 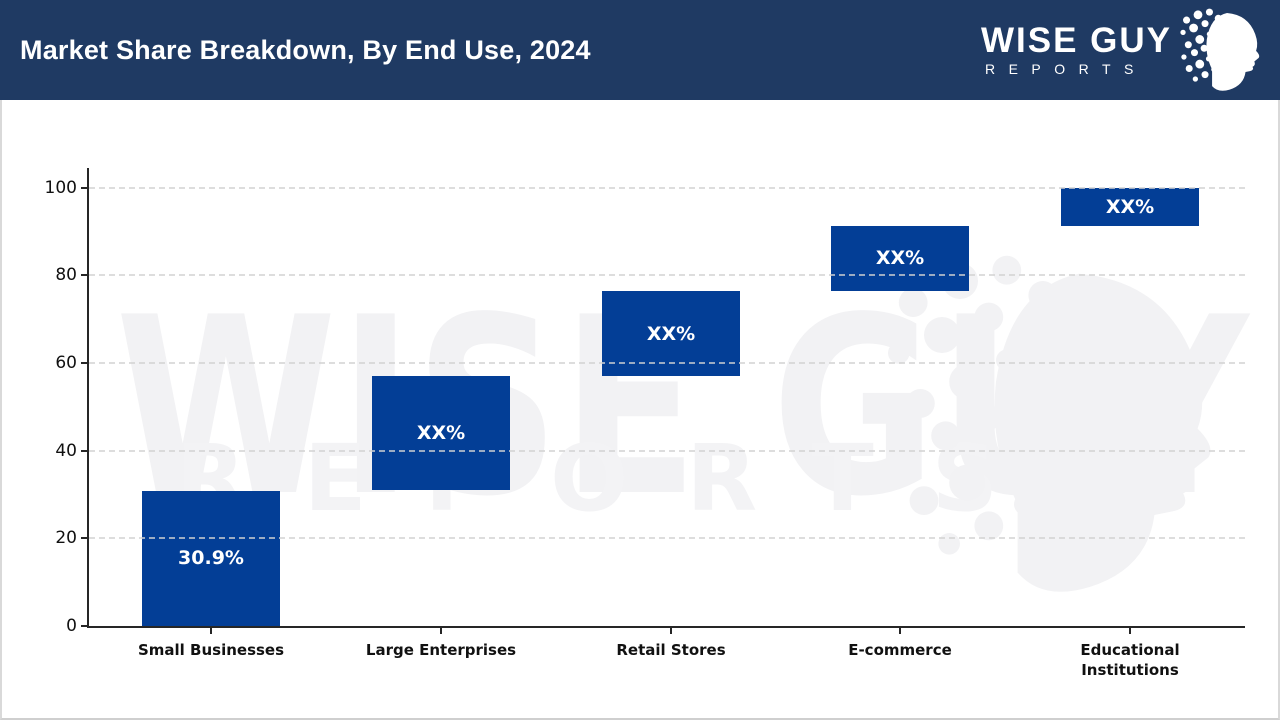 I want to click on x-category-label: Educational Institutions, so click(x=1130, y=660).